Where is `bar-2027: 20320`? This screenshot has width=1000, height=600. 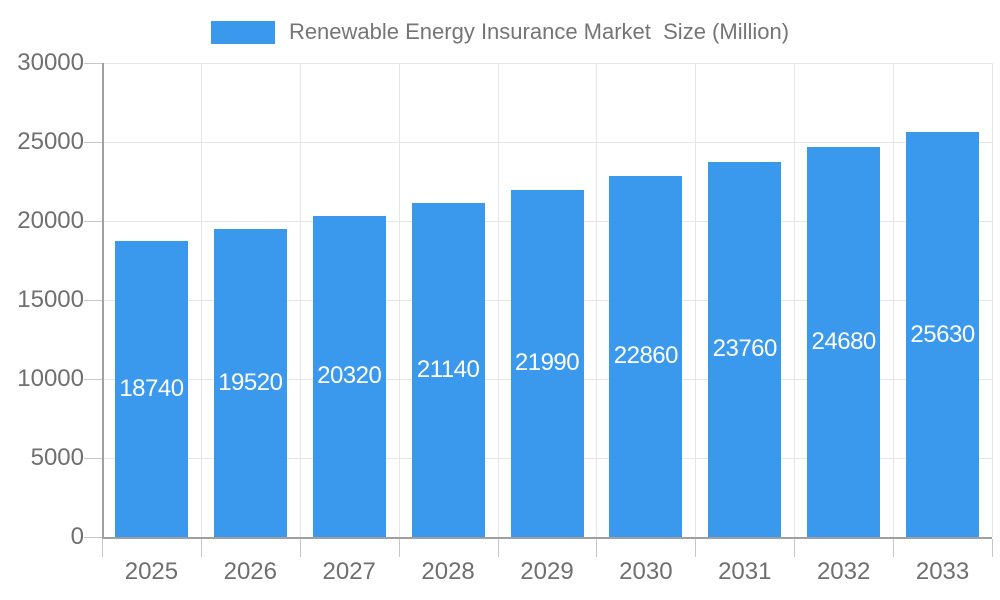
bar-2027: 20320 is located at coordinates (349, 376).